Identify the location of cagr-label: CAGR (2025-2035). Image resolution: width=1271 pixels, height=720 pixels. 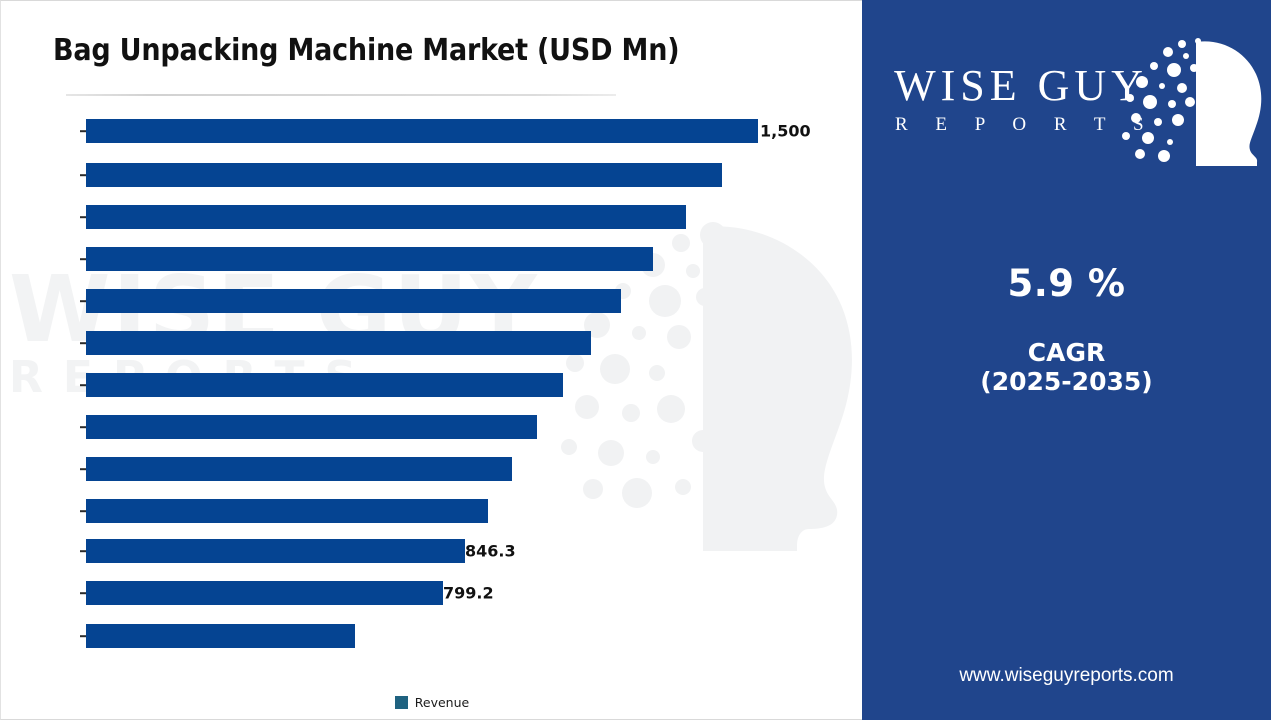
(1066, 367).